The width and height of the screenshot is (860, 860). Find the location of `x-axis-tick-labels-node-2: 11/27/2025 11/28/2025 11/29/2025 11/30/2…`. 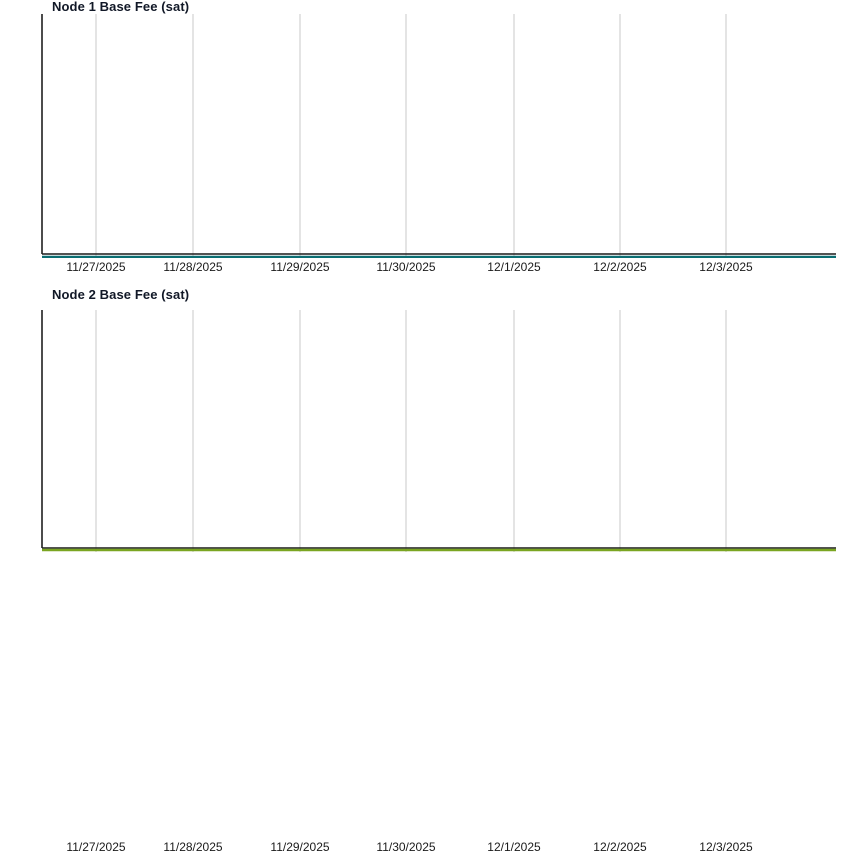

x-axis-tick-labels-node-2: 11/27/2025 11/28/2025 11/29/2025 11/30/2… is located at coordinates (430, 850).